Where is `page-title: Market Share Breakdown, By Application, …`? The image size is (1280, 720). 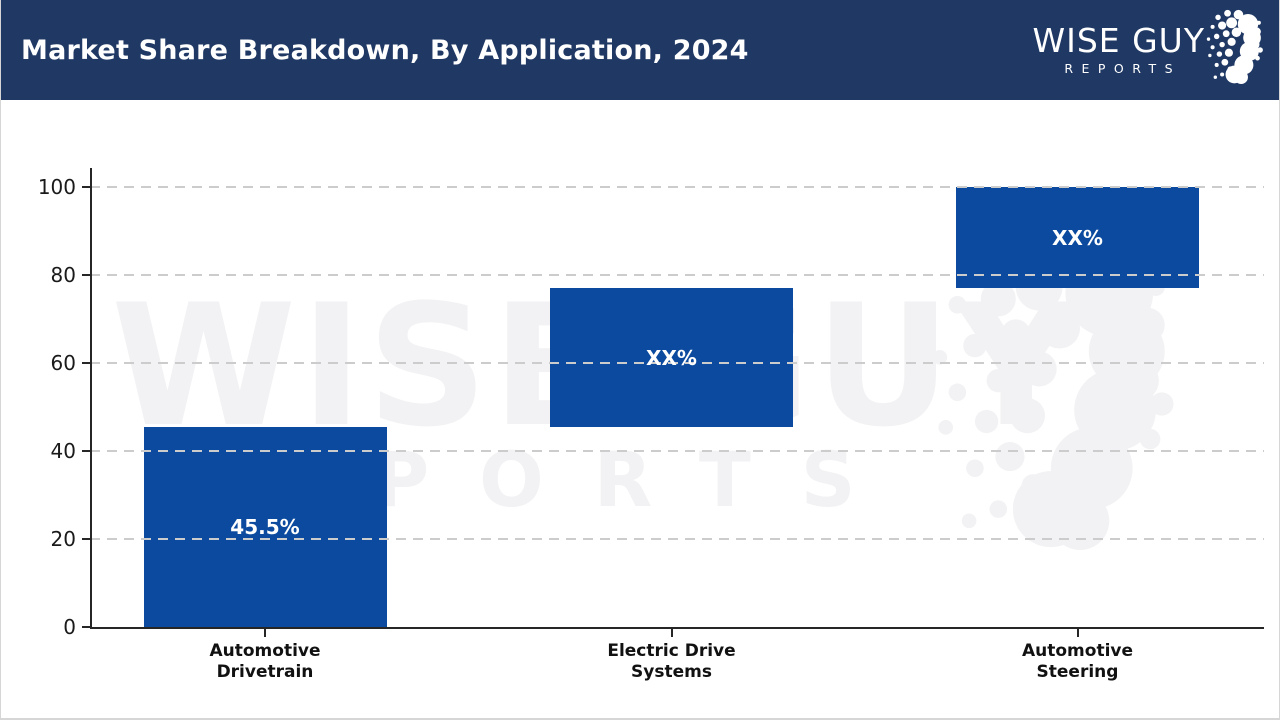
page-title: Market Share Breakdown, By Application, … is located at coordinates (385, 50).